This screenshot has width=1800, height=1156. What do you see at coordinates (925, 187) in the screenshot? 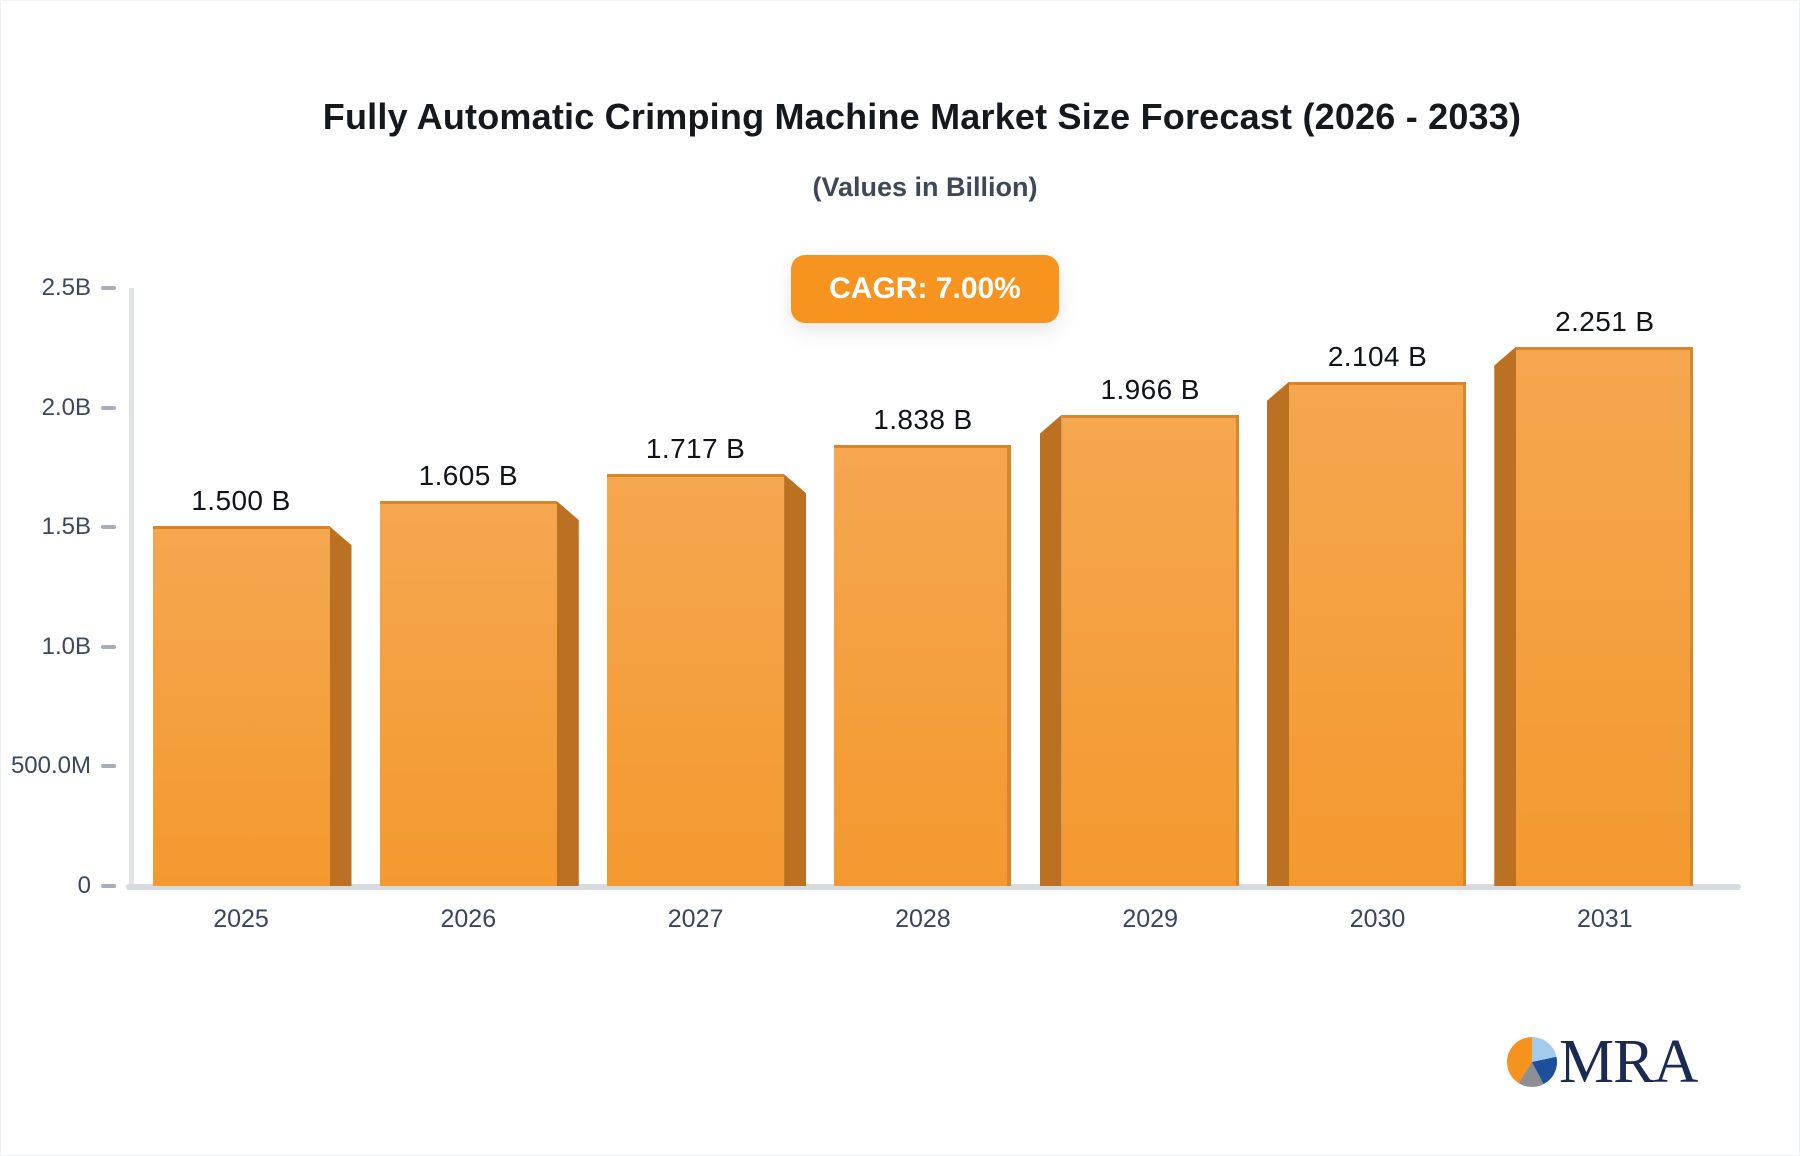
I see `chart-subtitle: (Values in Billion)` at bounding box center [925, 187].